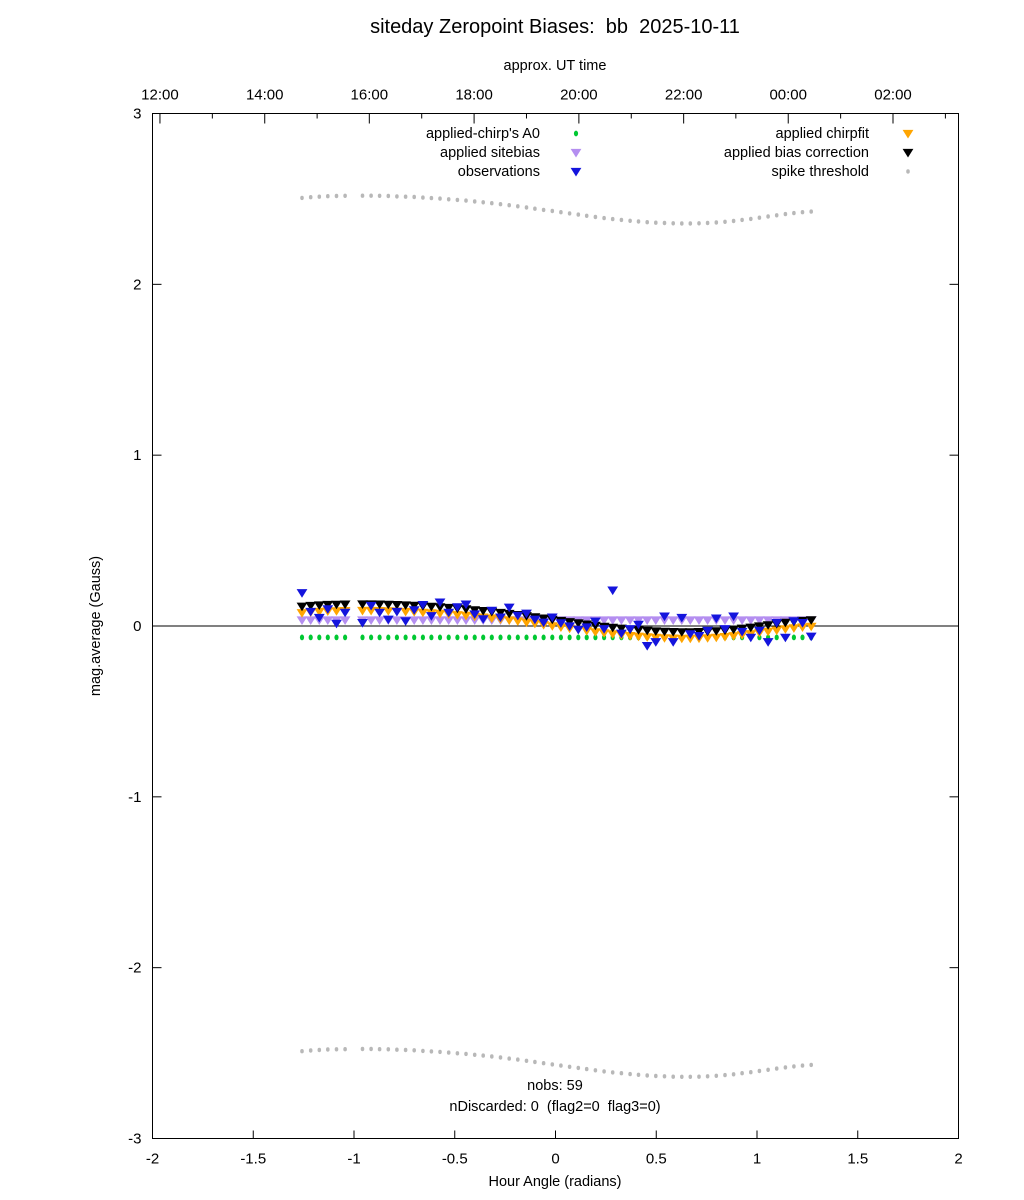 Image resolution: width=1024 pixels, height=1200 pixels. I want to click on y-tick-label: -3, so click(134, 1139).